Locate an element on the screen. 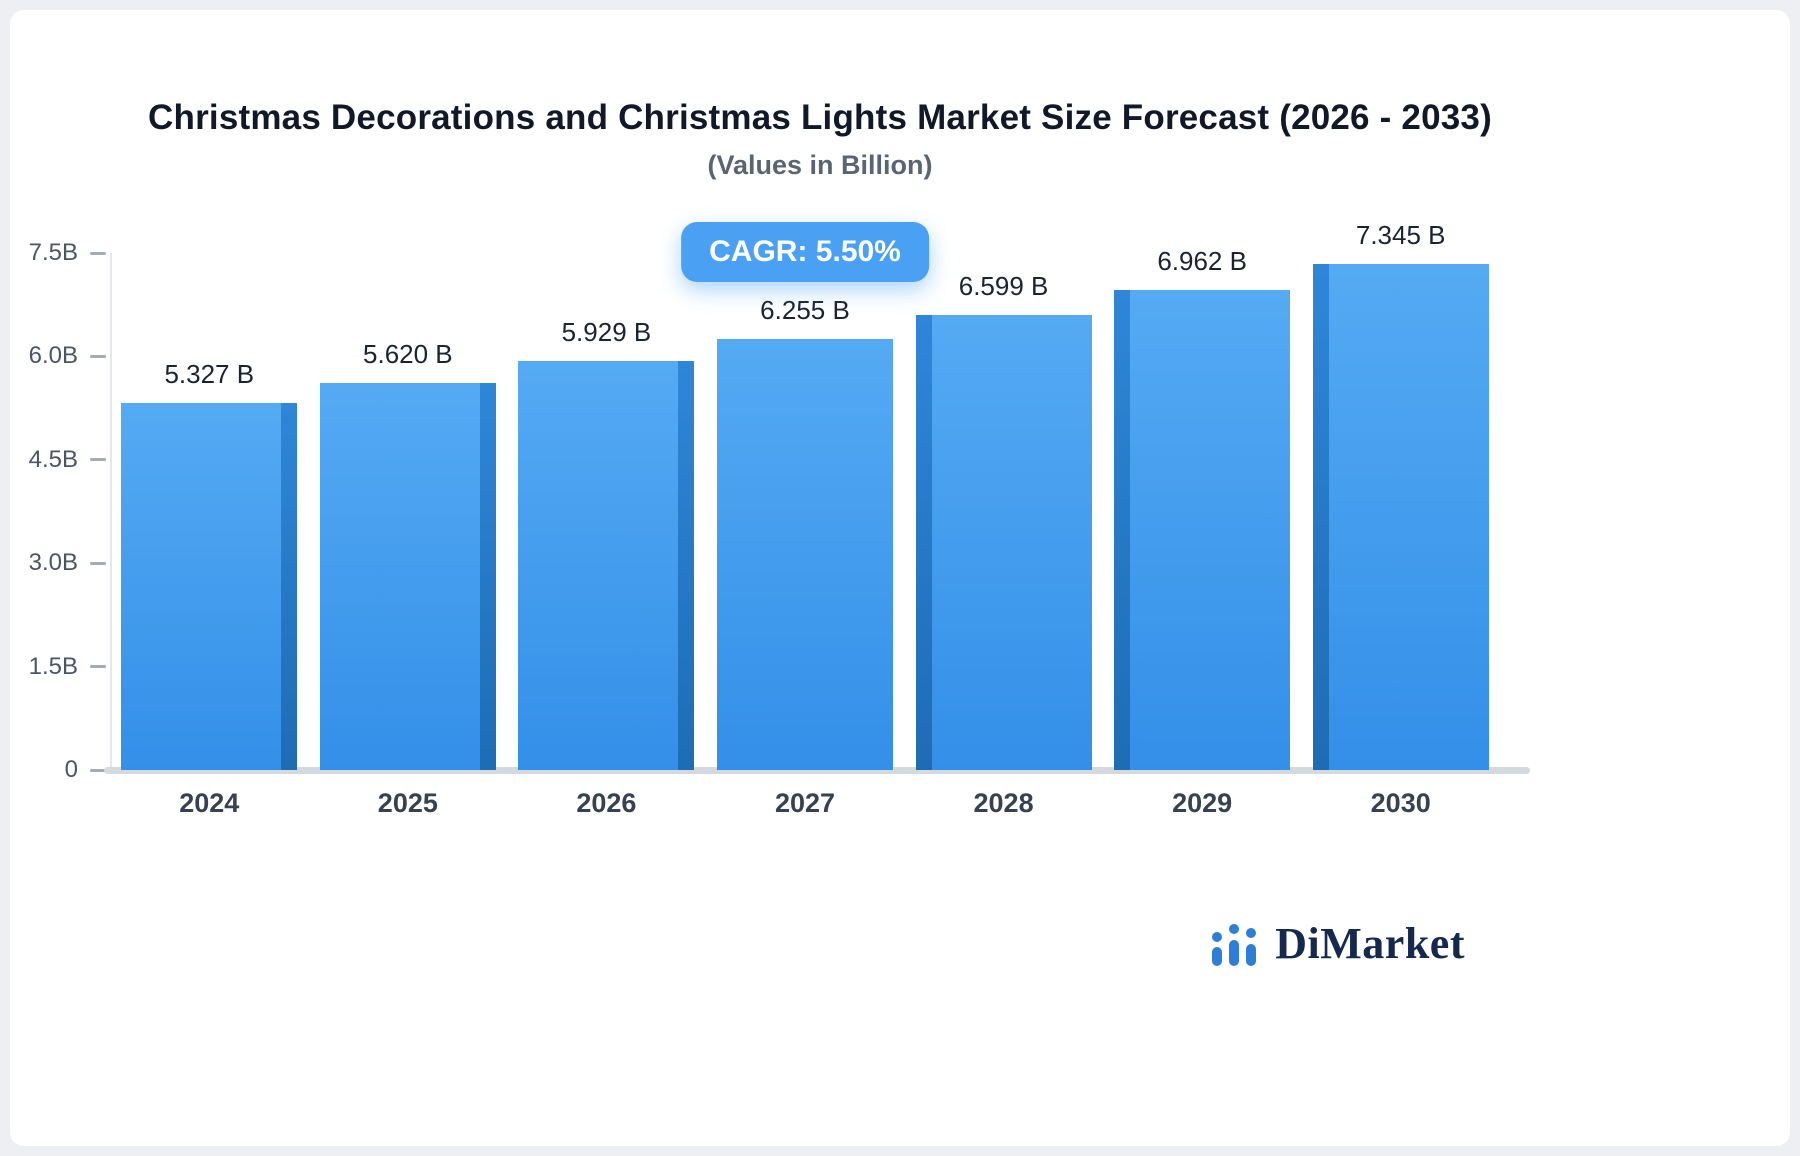 The image size is (1800, 1156). y-tick: 4.5B is located at coordinates (58, 460).